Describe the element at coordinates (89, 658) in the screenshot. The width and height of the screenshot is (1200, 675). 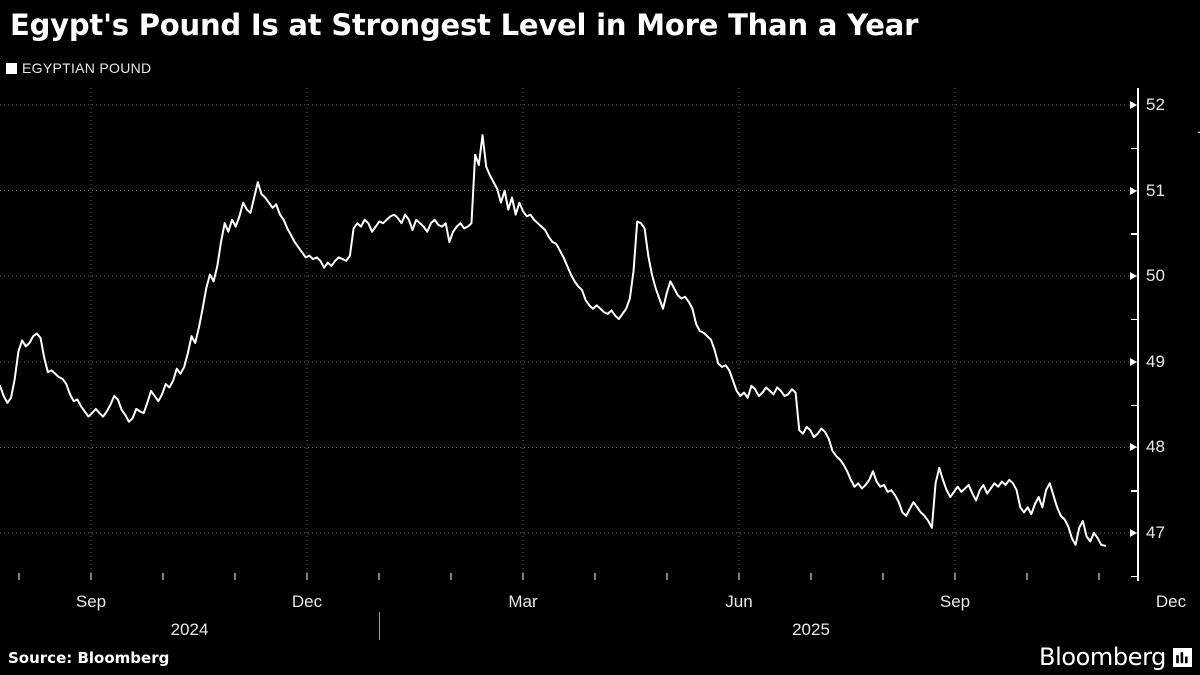
I see `source-note: Source: Bloomberg` at that location.